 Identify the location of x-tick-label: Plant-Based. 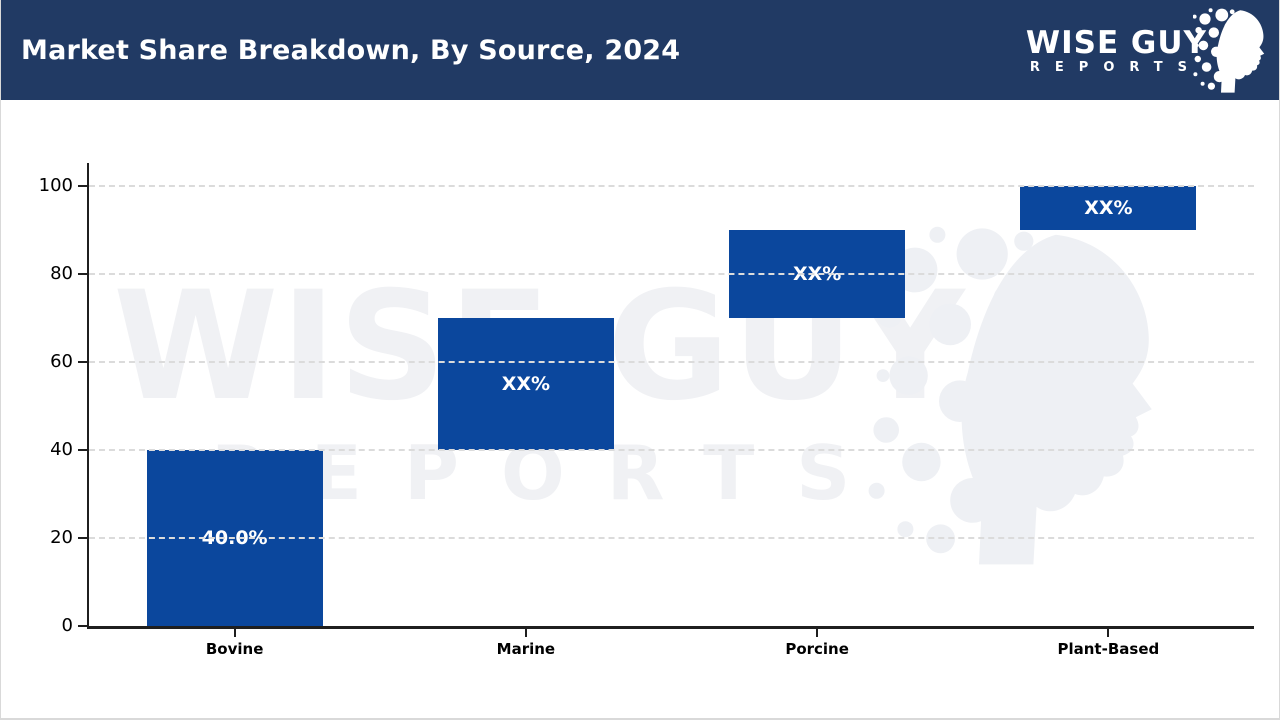
(1108, 649).